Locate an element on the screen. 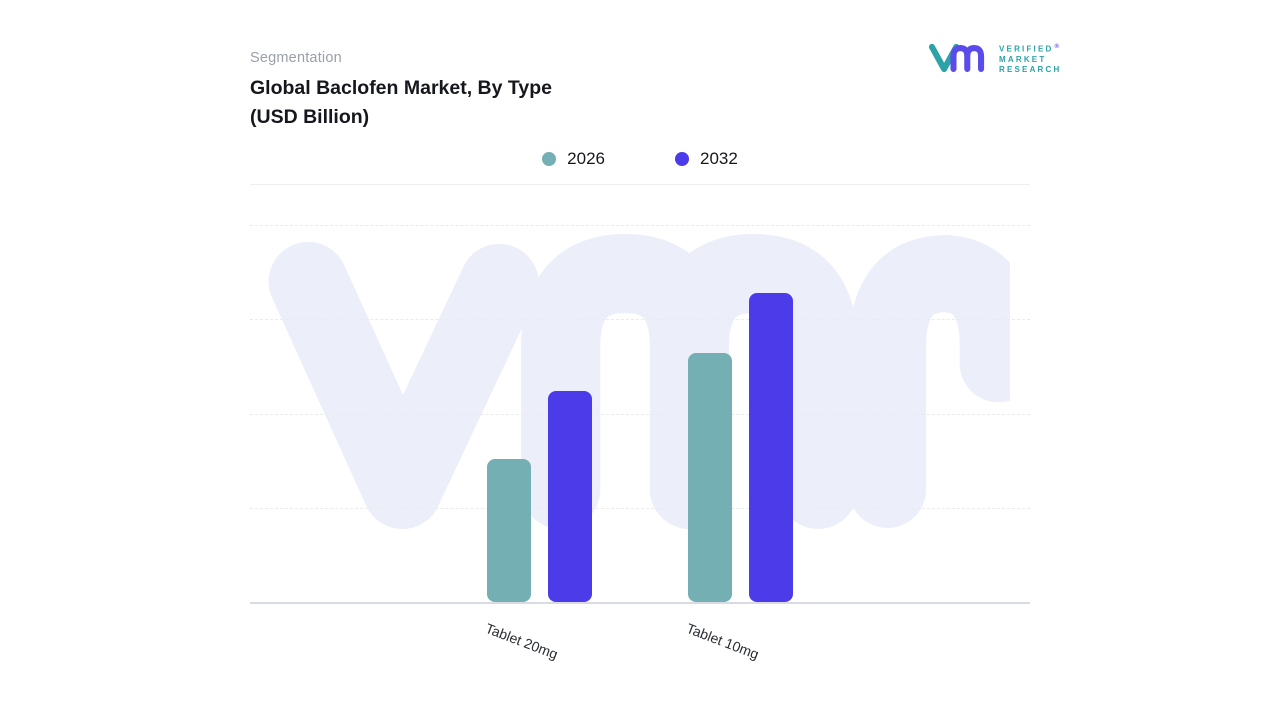 This screenshot has width=1280, height=720. bar-group-tablet-10mg is located at coordinates (740, 413).